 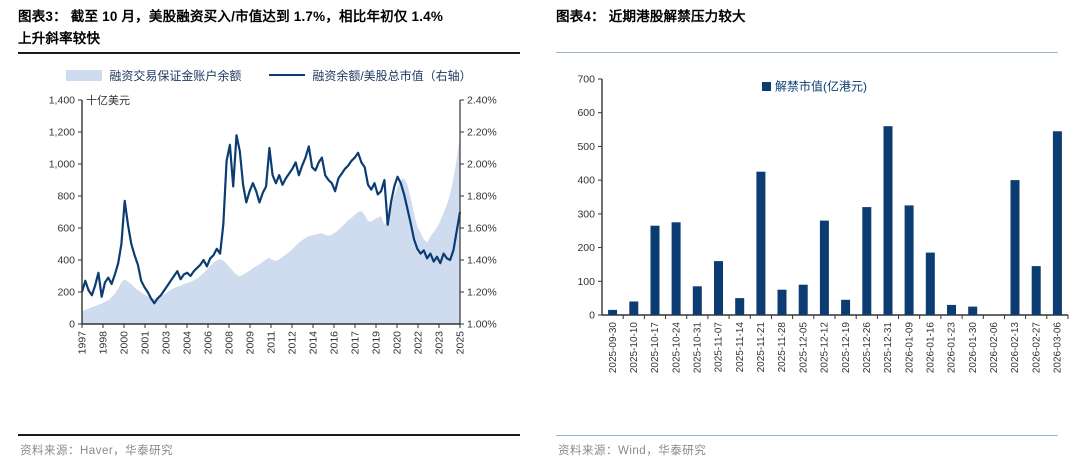 I want to click on svg-text: 2003, so click(x=167, y=343).